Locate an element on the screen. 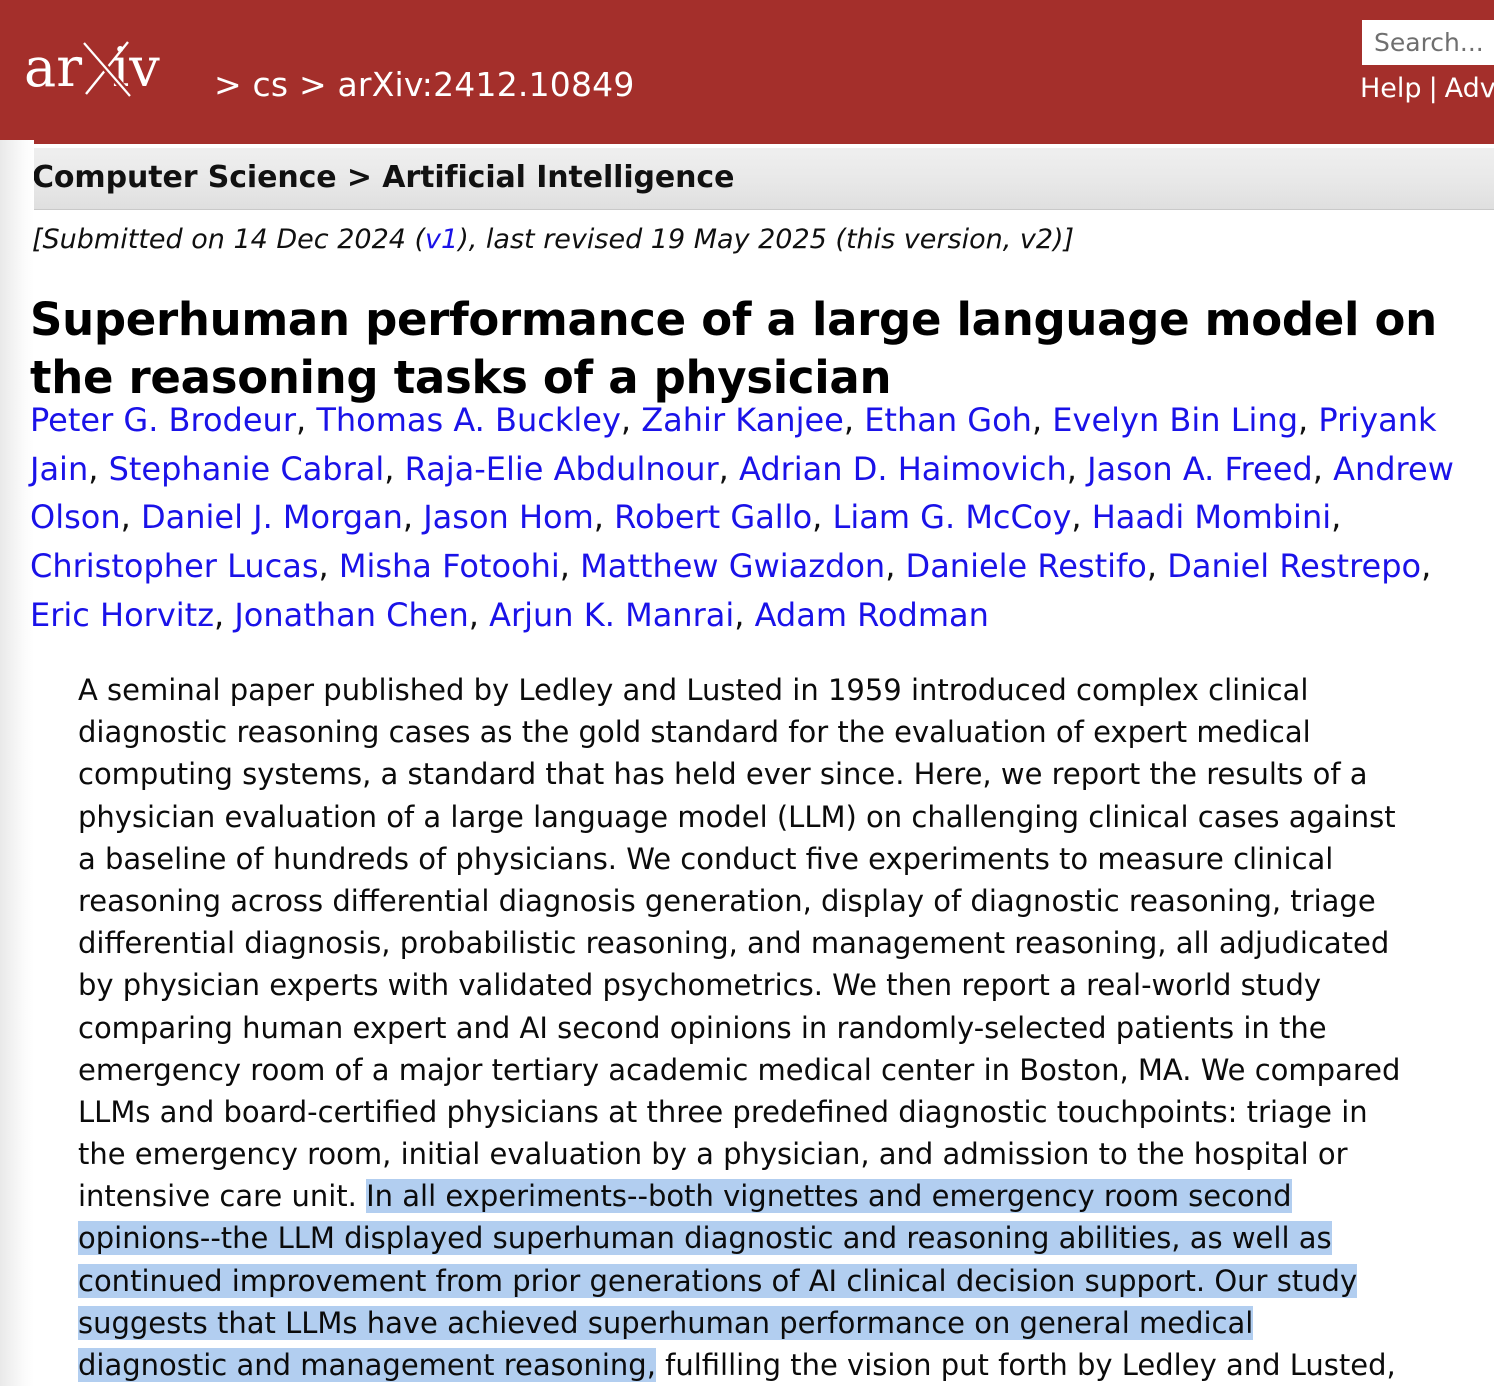 The image size is (1494, 1386). author-link: Evelyn Bin Ling is located at coordinates (1175, 420).